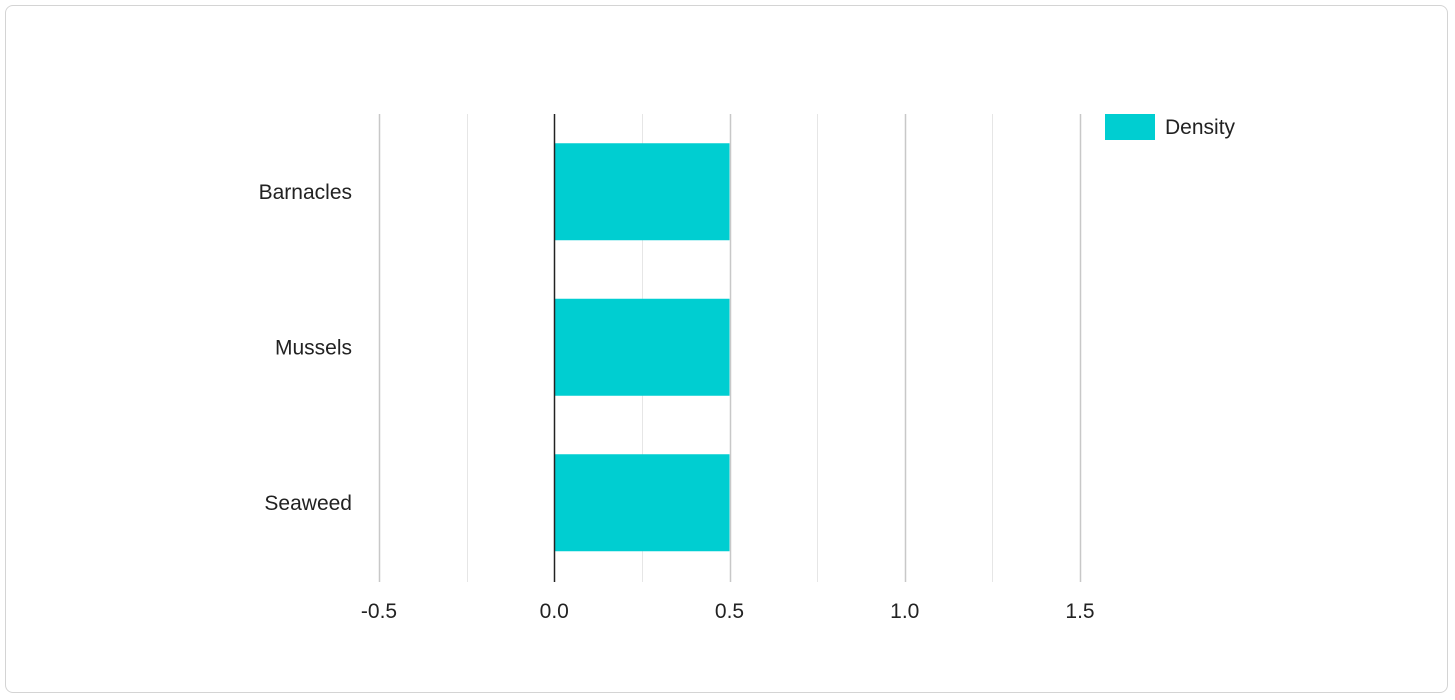 Image resolution: width=1455 pixels, height=700 pixels. I want to click on legend: Density, so click(1170, 127).